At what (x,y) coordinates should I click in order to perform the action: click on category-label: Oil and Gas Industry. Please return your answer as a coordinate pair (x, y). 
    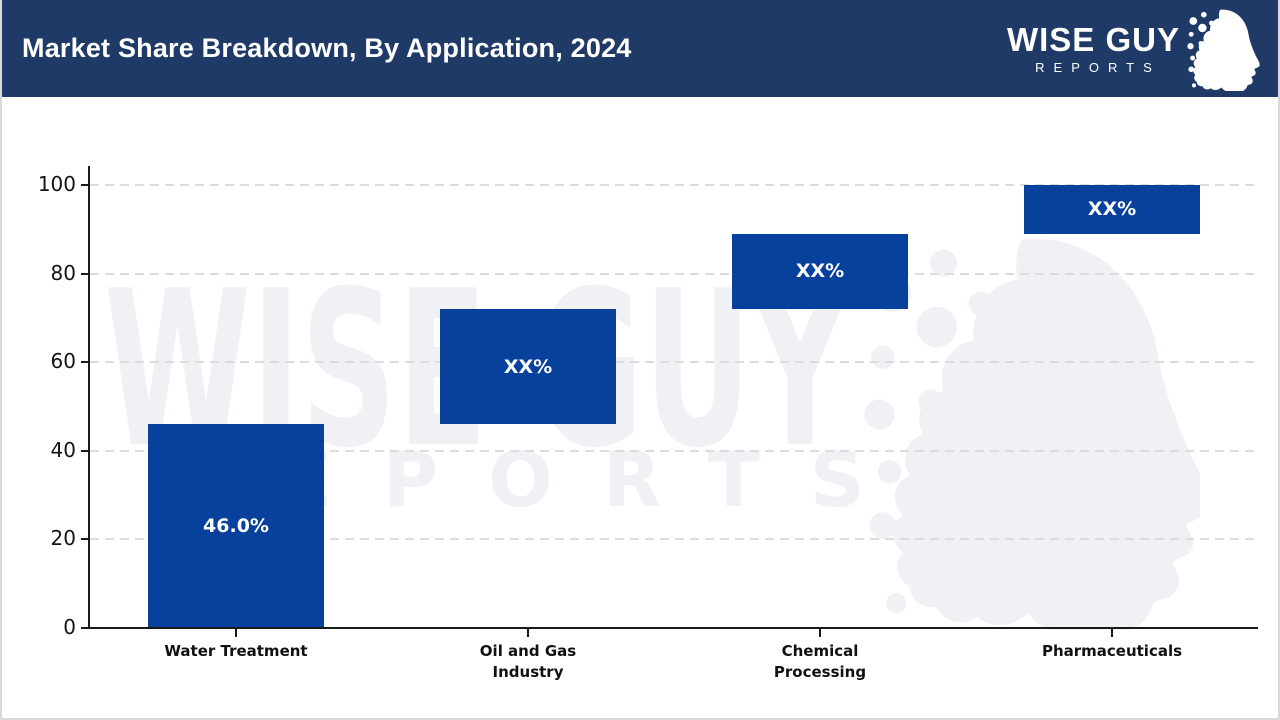
    Looking at the image, I should click on (528, 661).